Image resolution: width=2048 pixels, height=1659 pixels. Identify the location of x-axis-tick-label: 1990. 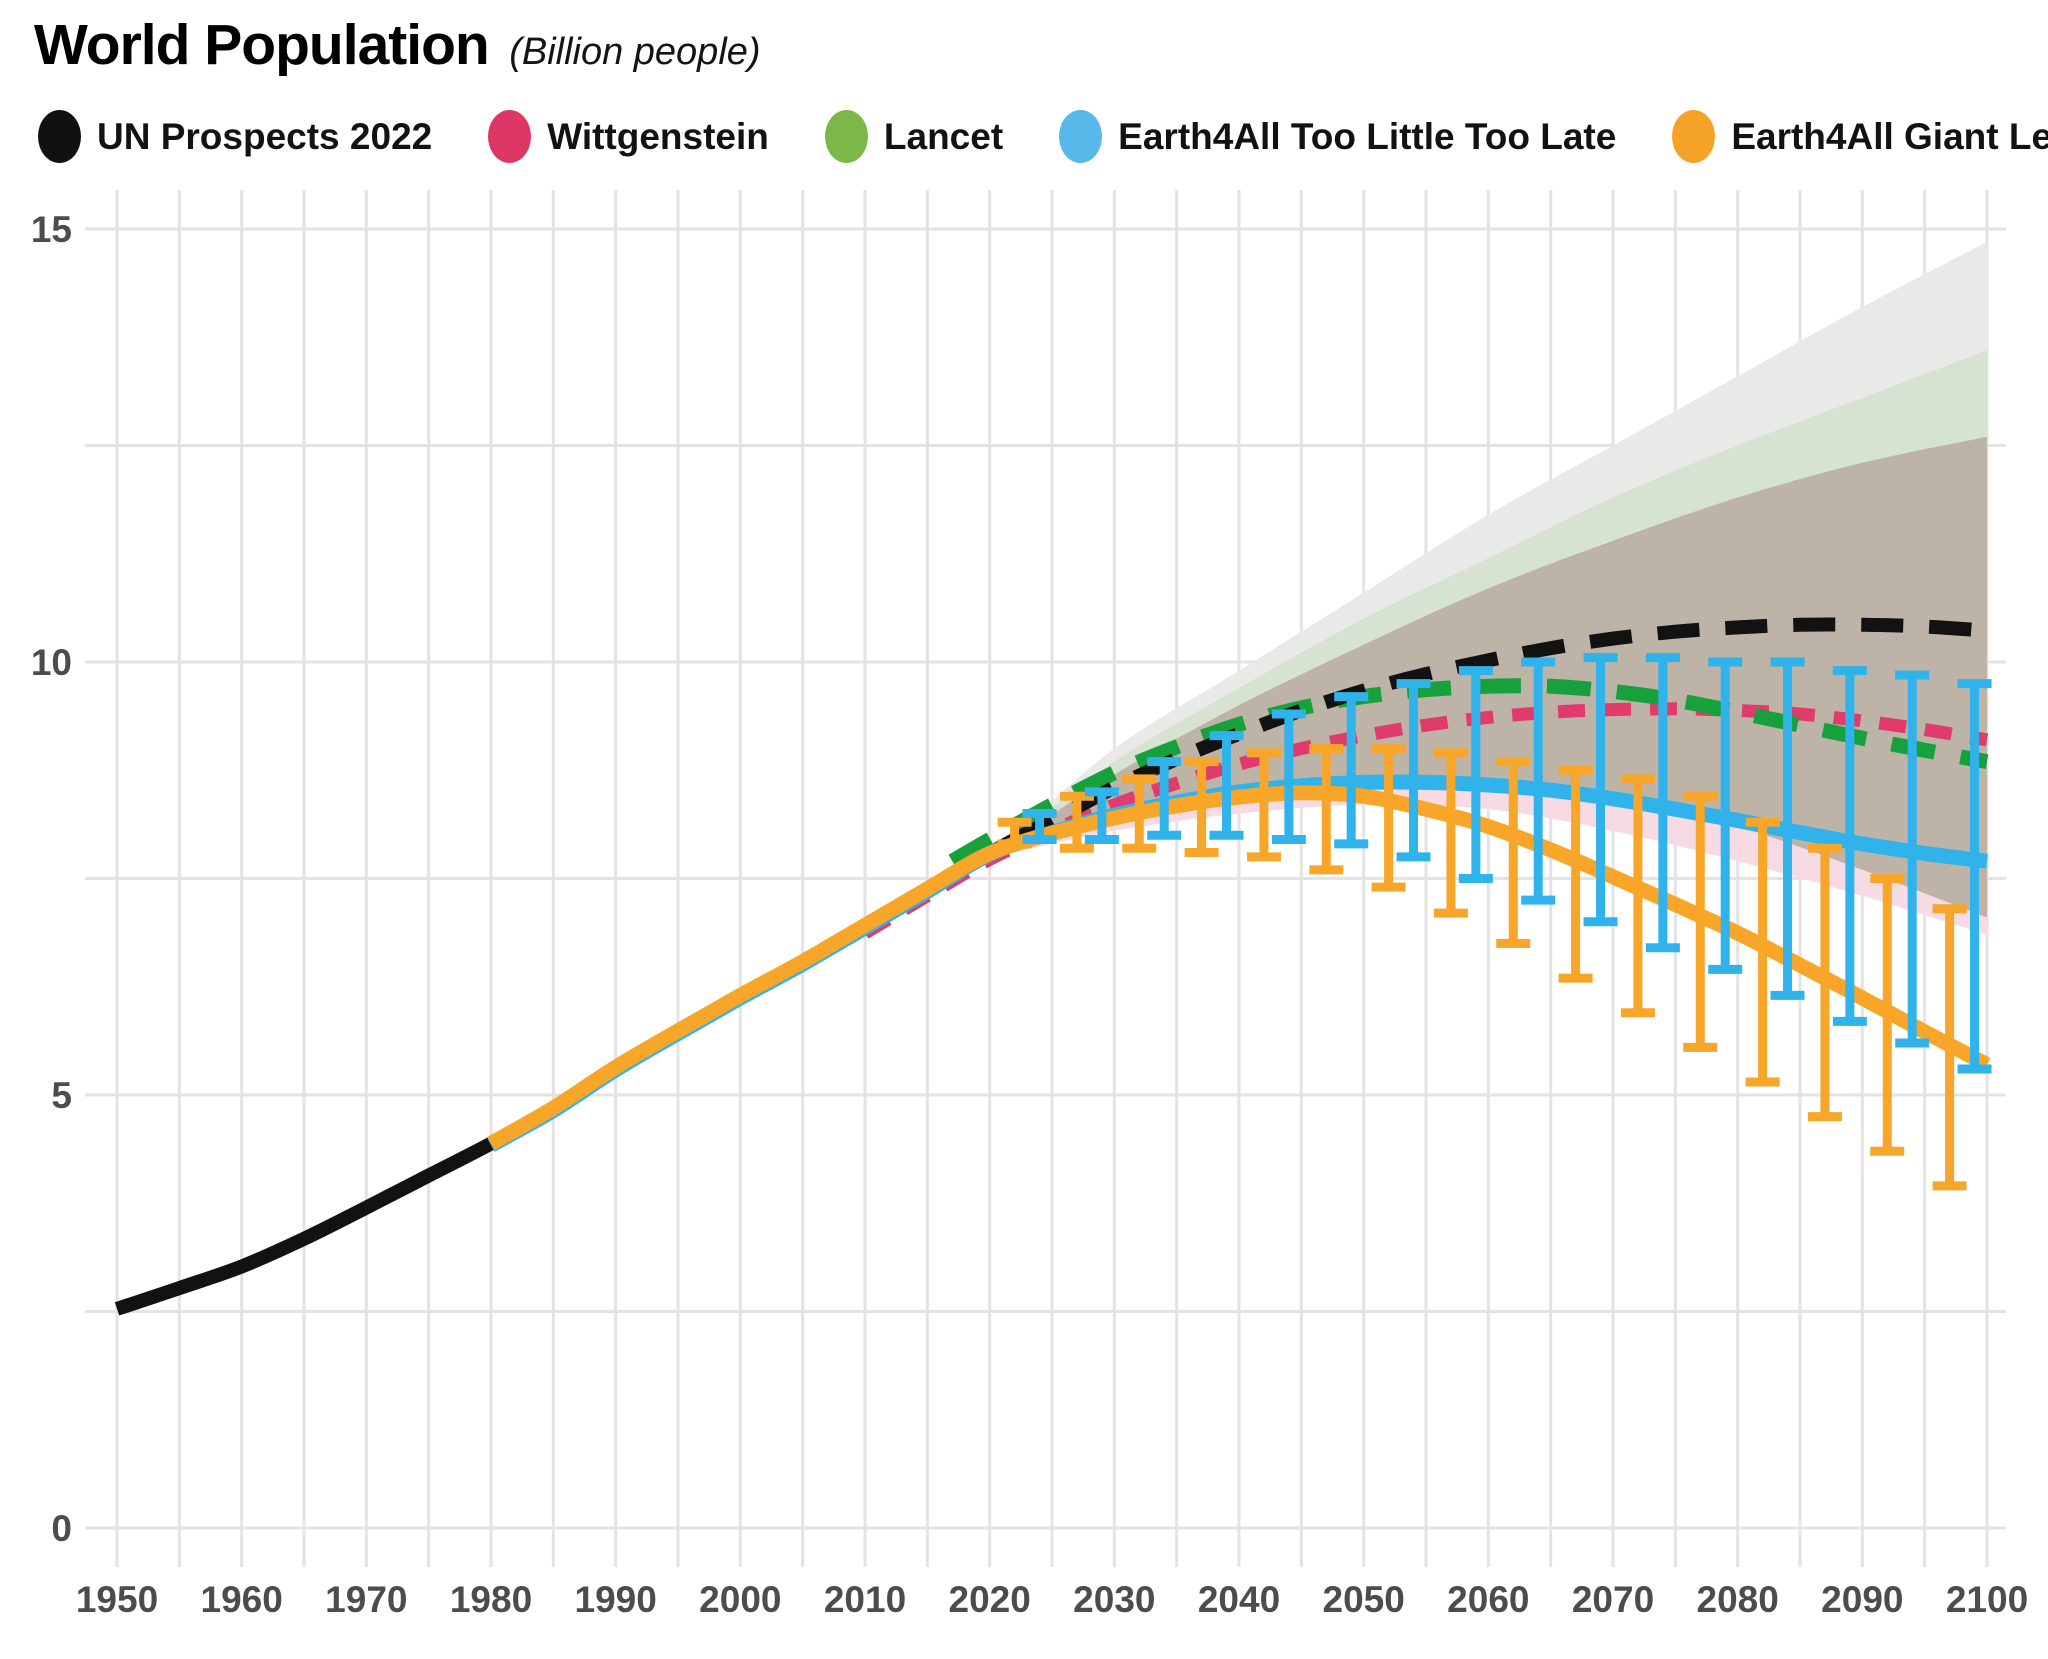
(616, 1599).